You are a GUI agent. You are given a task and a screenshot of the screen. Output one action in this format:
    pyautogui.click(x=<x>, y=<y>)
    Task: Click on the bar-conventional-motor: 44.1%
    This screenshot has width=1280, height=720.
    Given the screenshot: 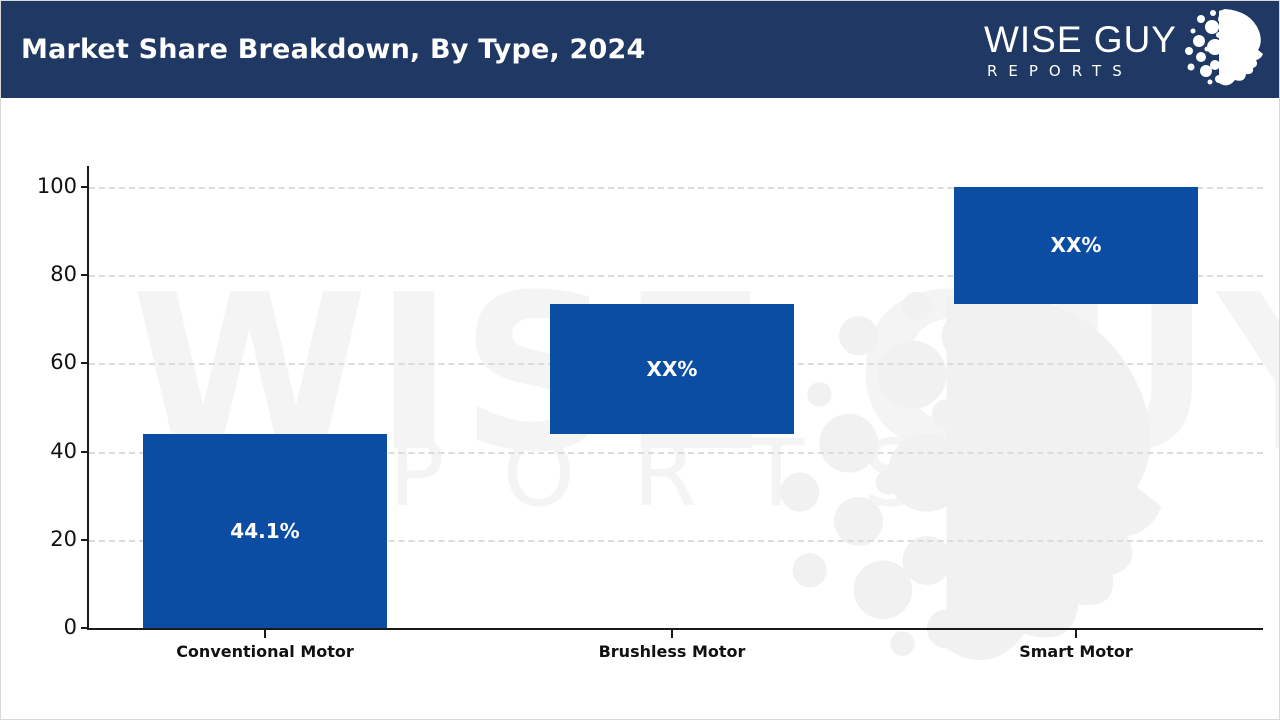 What is the action you would take?
    pyautogui.click(x=265, y=530)
    